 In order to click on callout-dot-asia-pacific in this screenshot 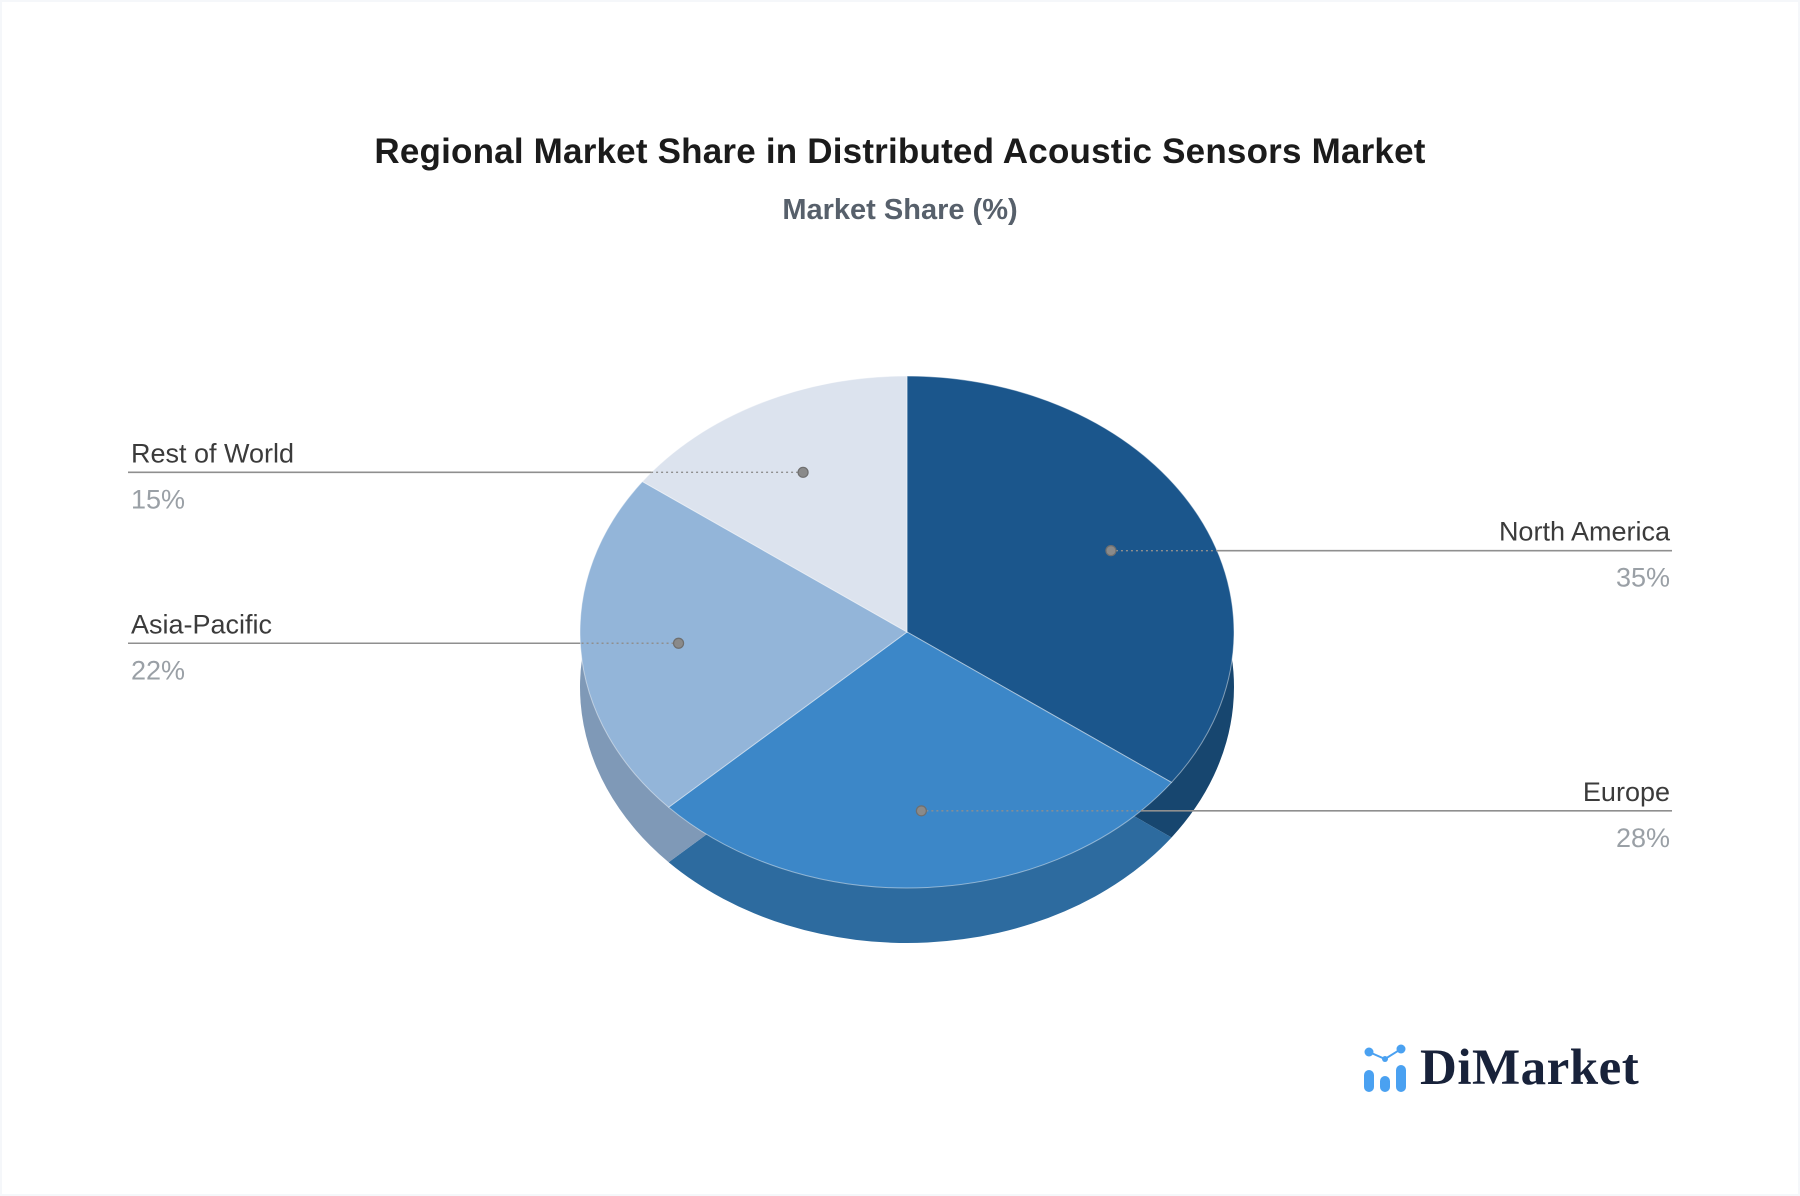, I will do `click(678, 643)`.